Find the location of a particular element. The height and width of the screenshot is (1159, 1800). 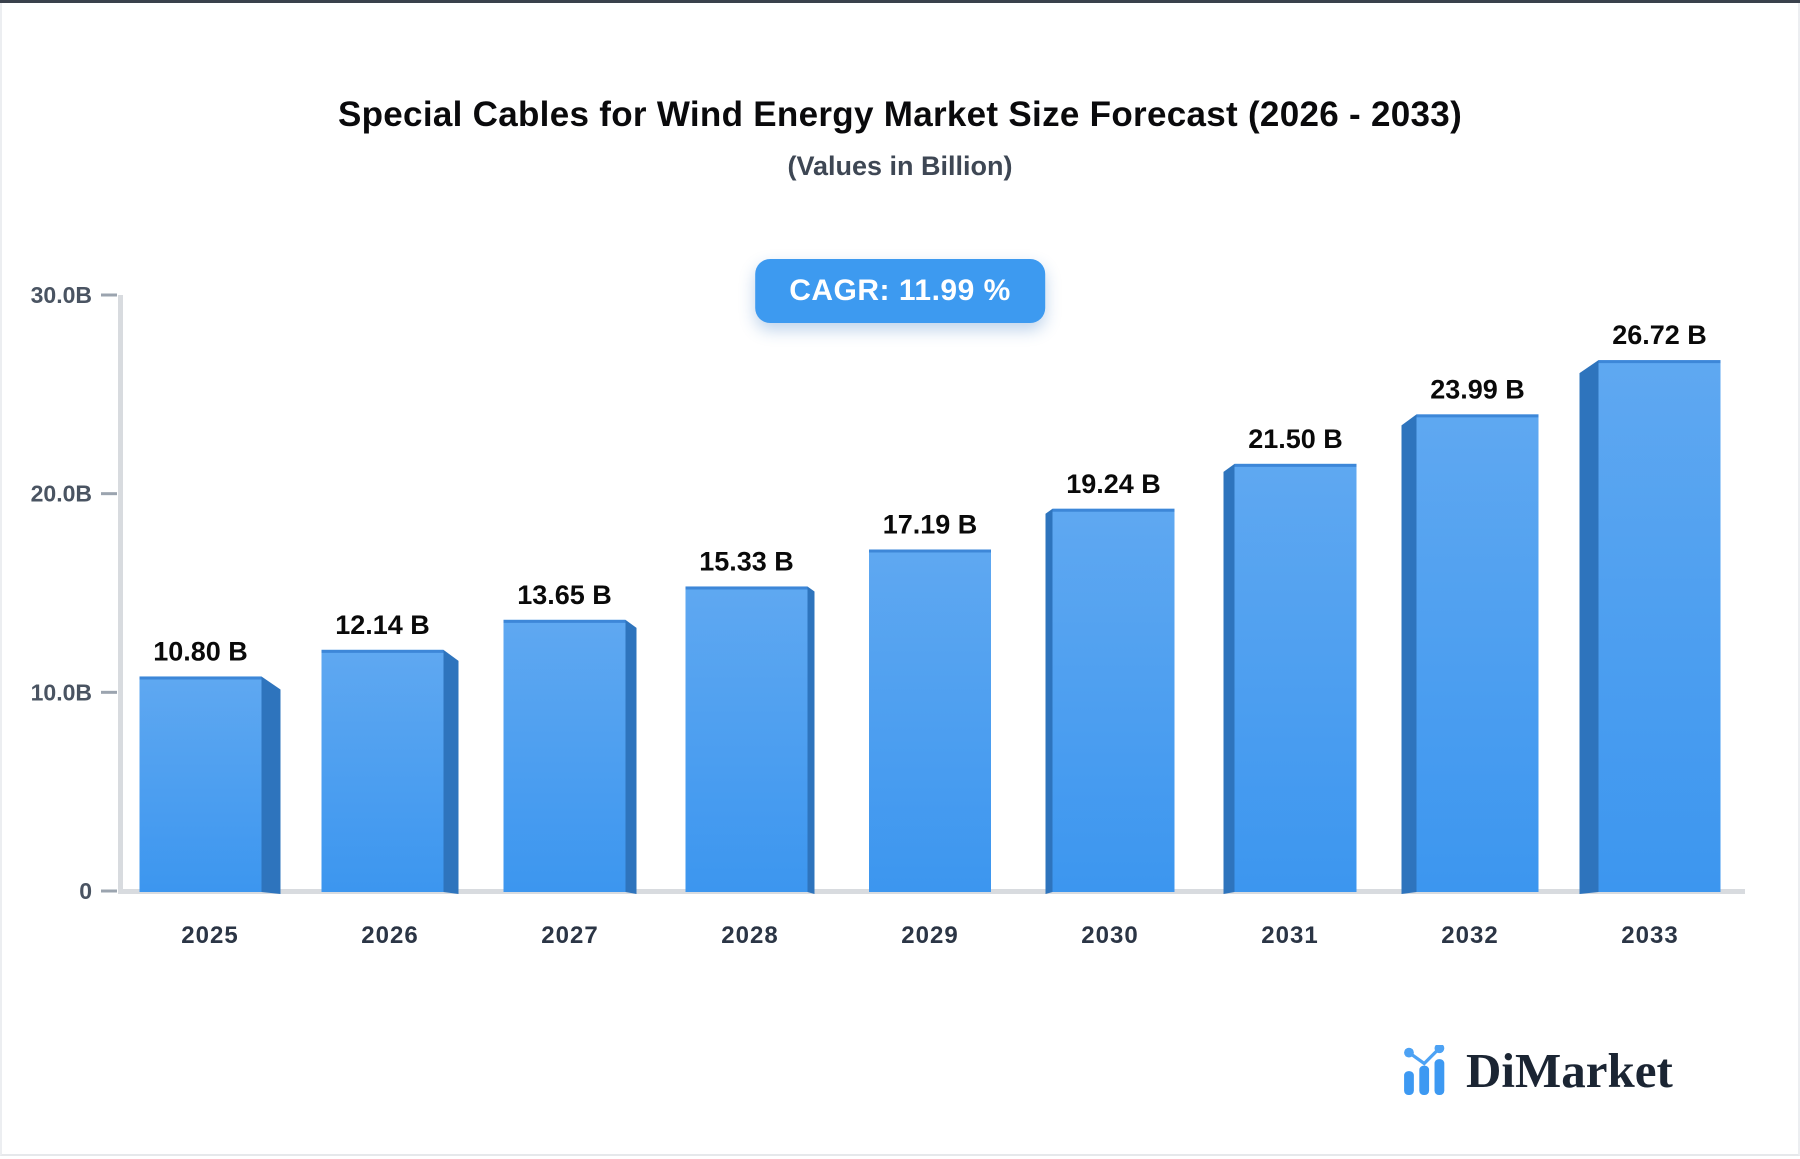

bar-2026 is located at coordinates (390, 771).